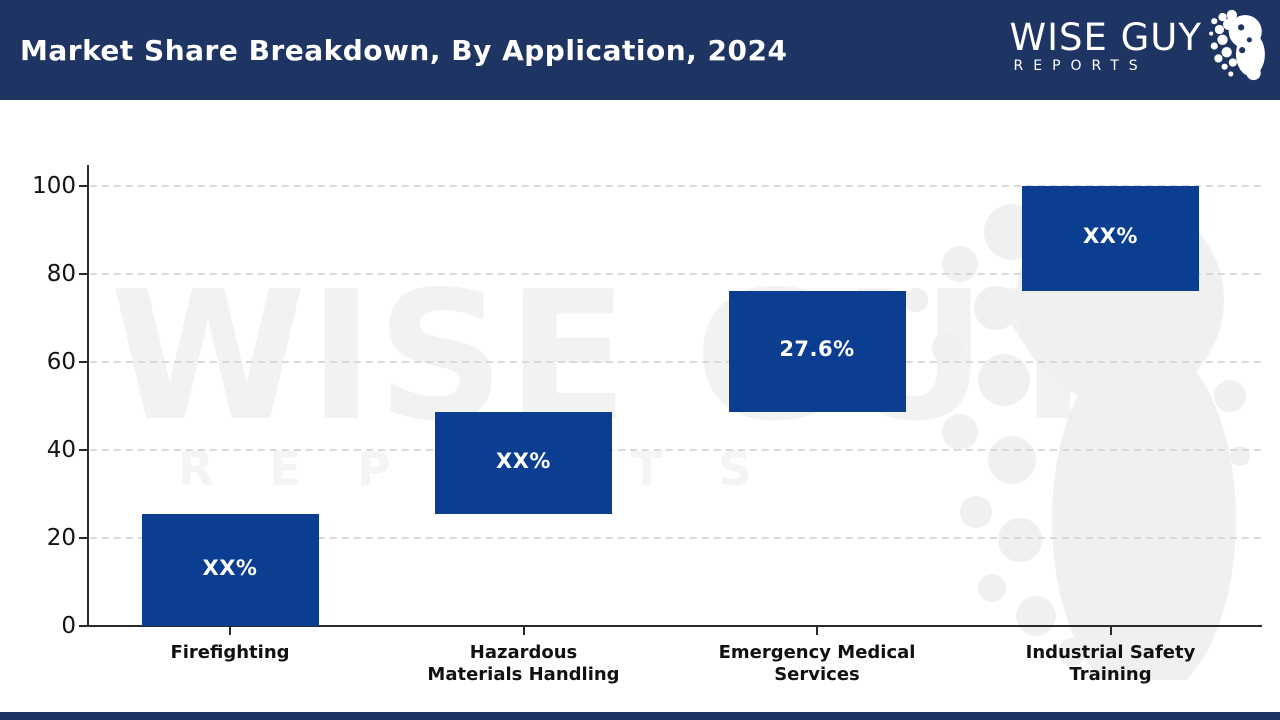 The width and height of the screenshot is (1280, 720). What do you see at coordinates (1105, 37) in the screenshot?
I see `brand-name: WISE GUY` at bounding box center [1105, 37].